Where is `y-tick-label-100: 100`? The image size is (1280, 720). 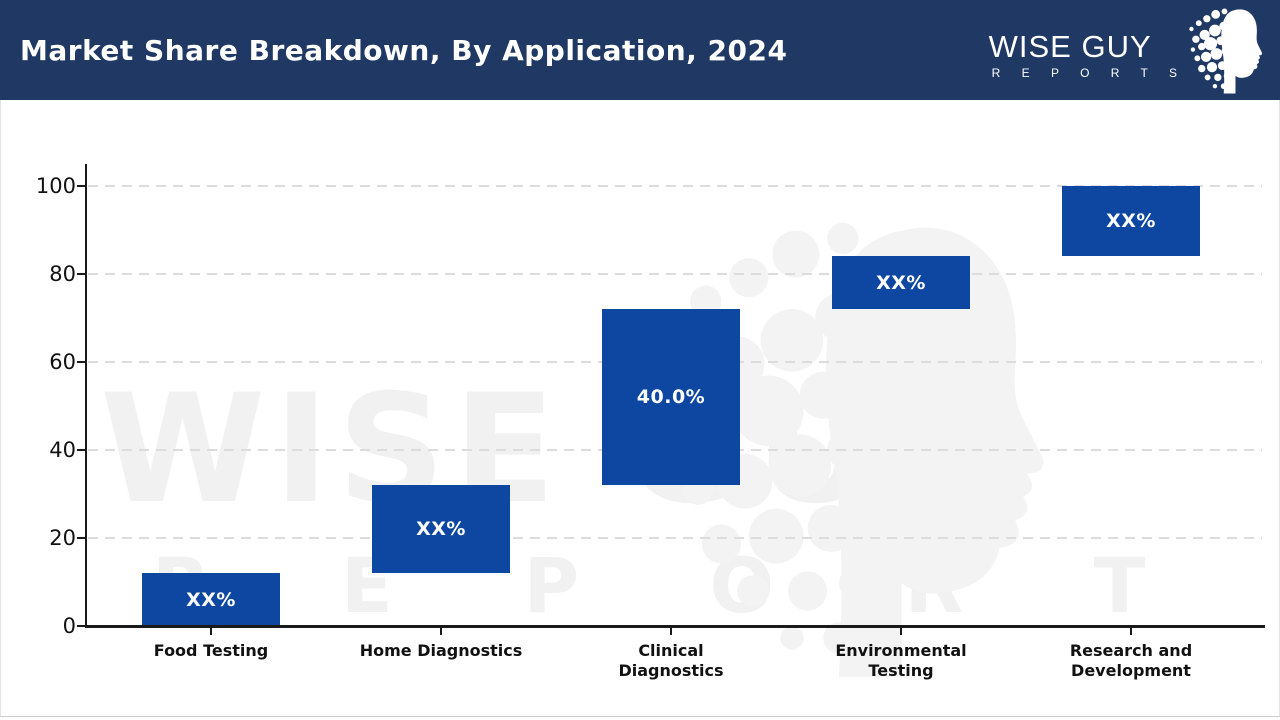 y-tick-label-100: 100 is located at coordinates (55, 186).